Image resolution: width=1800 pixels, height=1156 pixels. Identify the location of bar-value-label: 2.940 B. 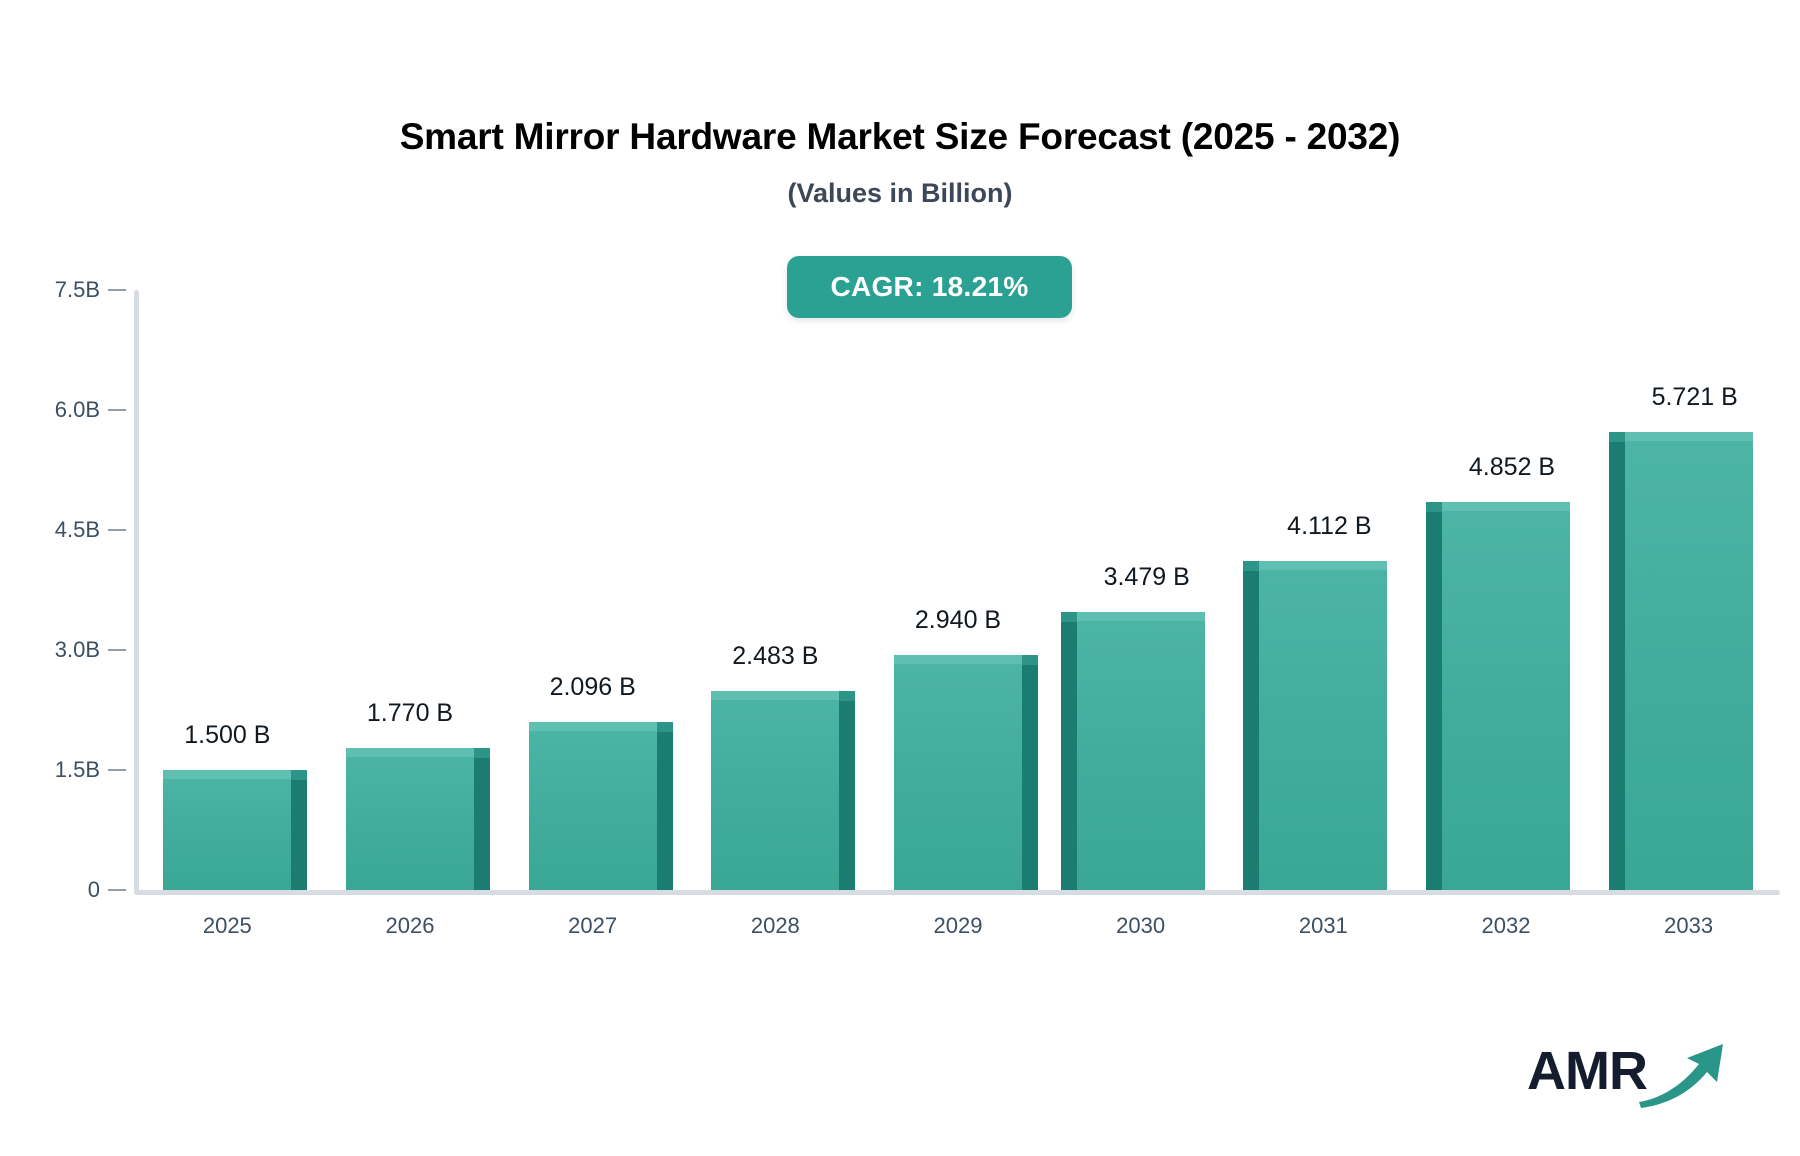
(958, 619).